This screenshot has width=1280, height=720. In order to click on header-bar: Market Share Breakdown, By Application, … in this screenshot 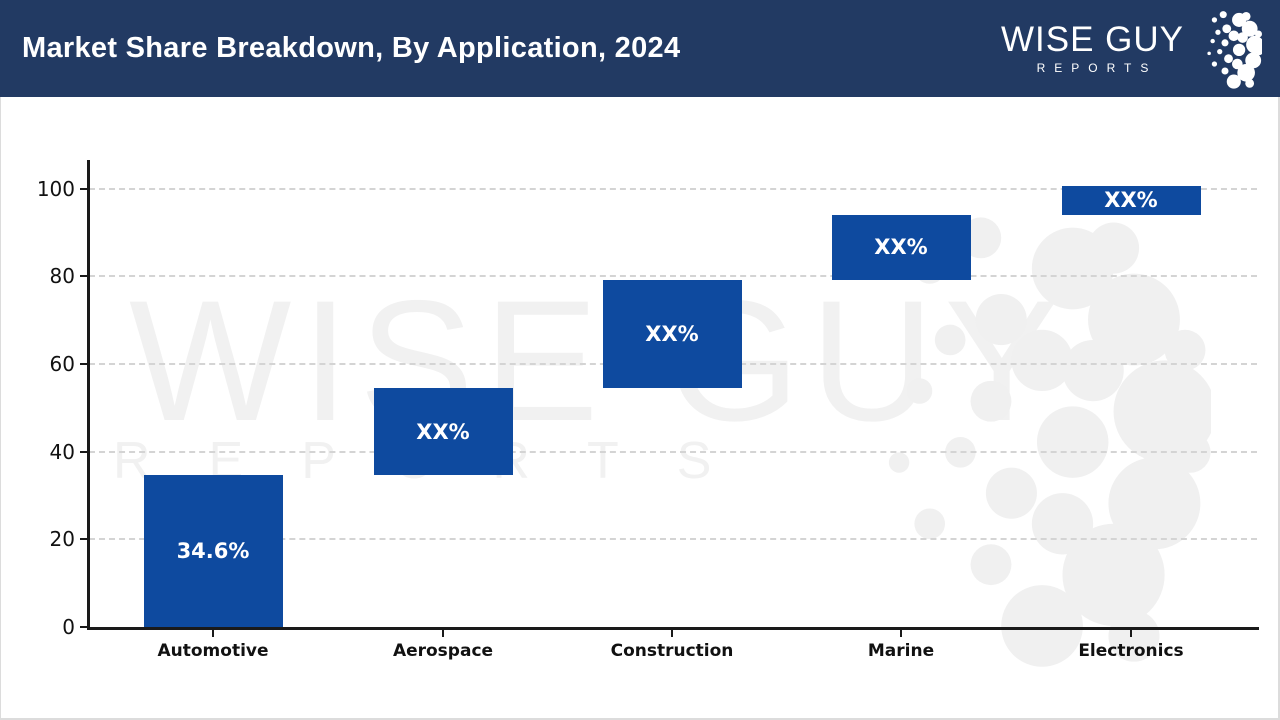, I will do `click(640, 48)`.